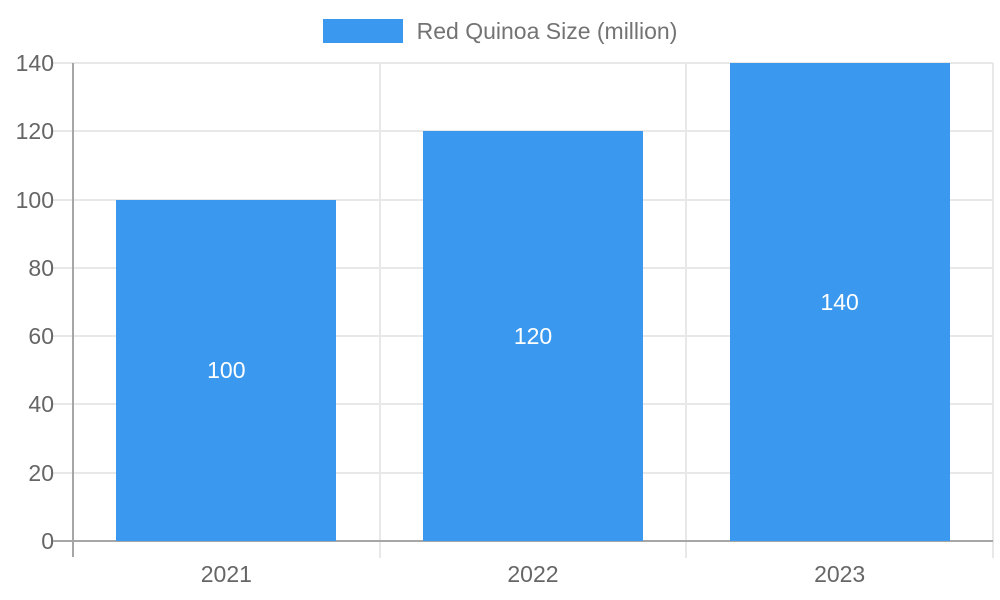 The width and height of the screenshot is (1000, 600). Describe the element at coordinates (34, 63) in the screenshot. I see `y-axis-tick-label: 140` at that location.